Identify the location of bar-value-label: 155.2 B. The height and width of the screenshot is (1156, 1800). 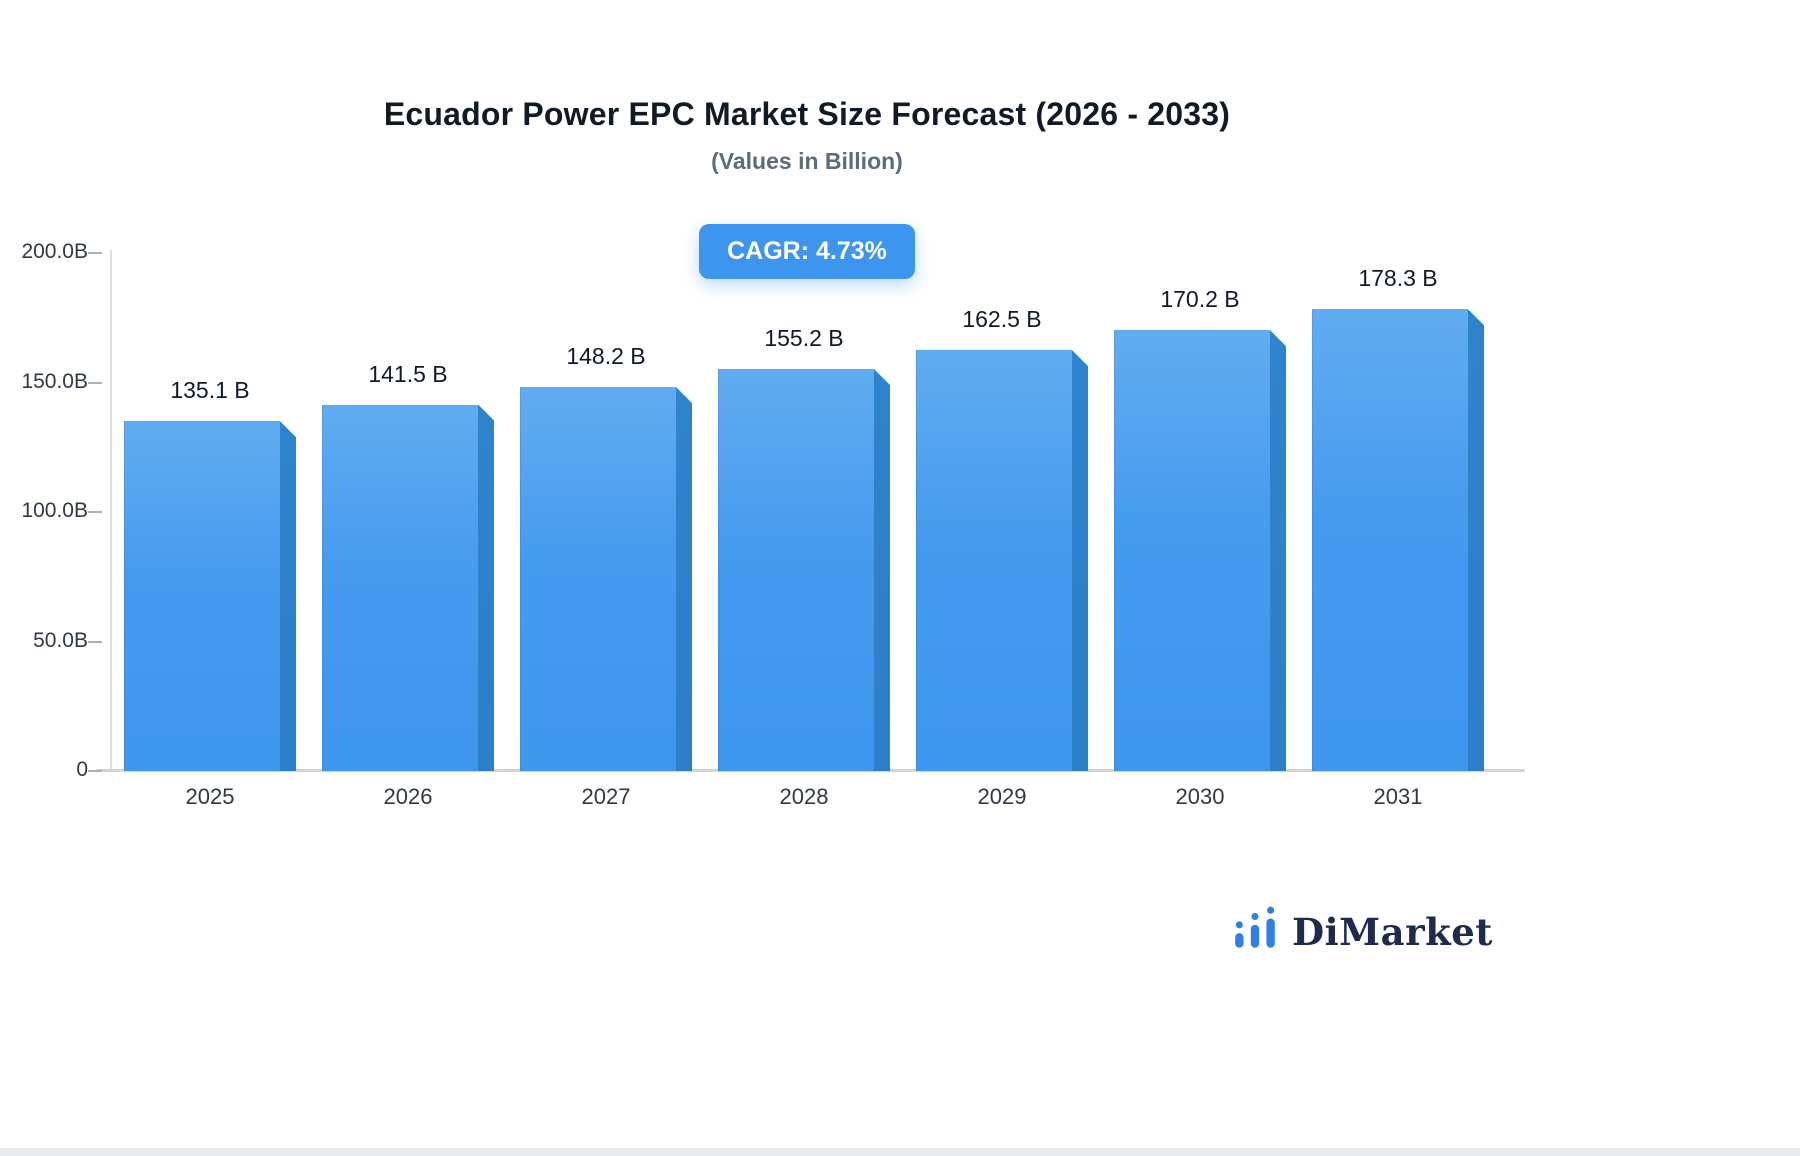
(804, 338).